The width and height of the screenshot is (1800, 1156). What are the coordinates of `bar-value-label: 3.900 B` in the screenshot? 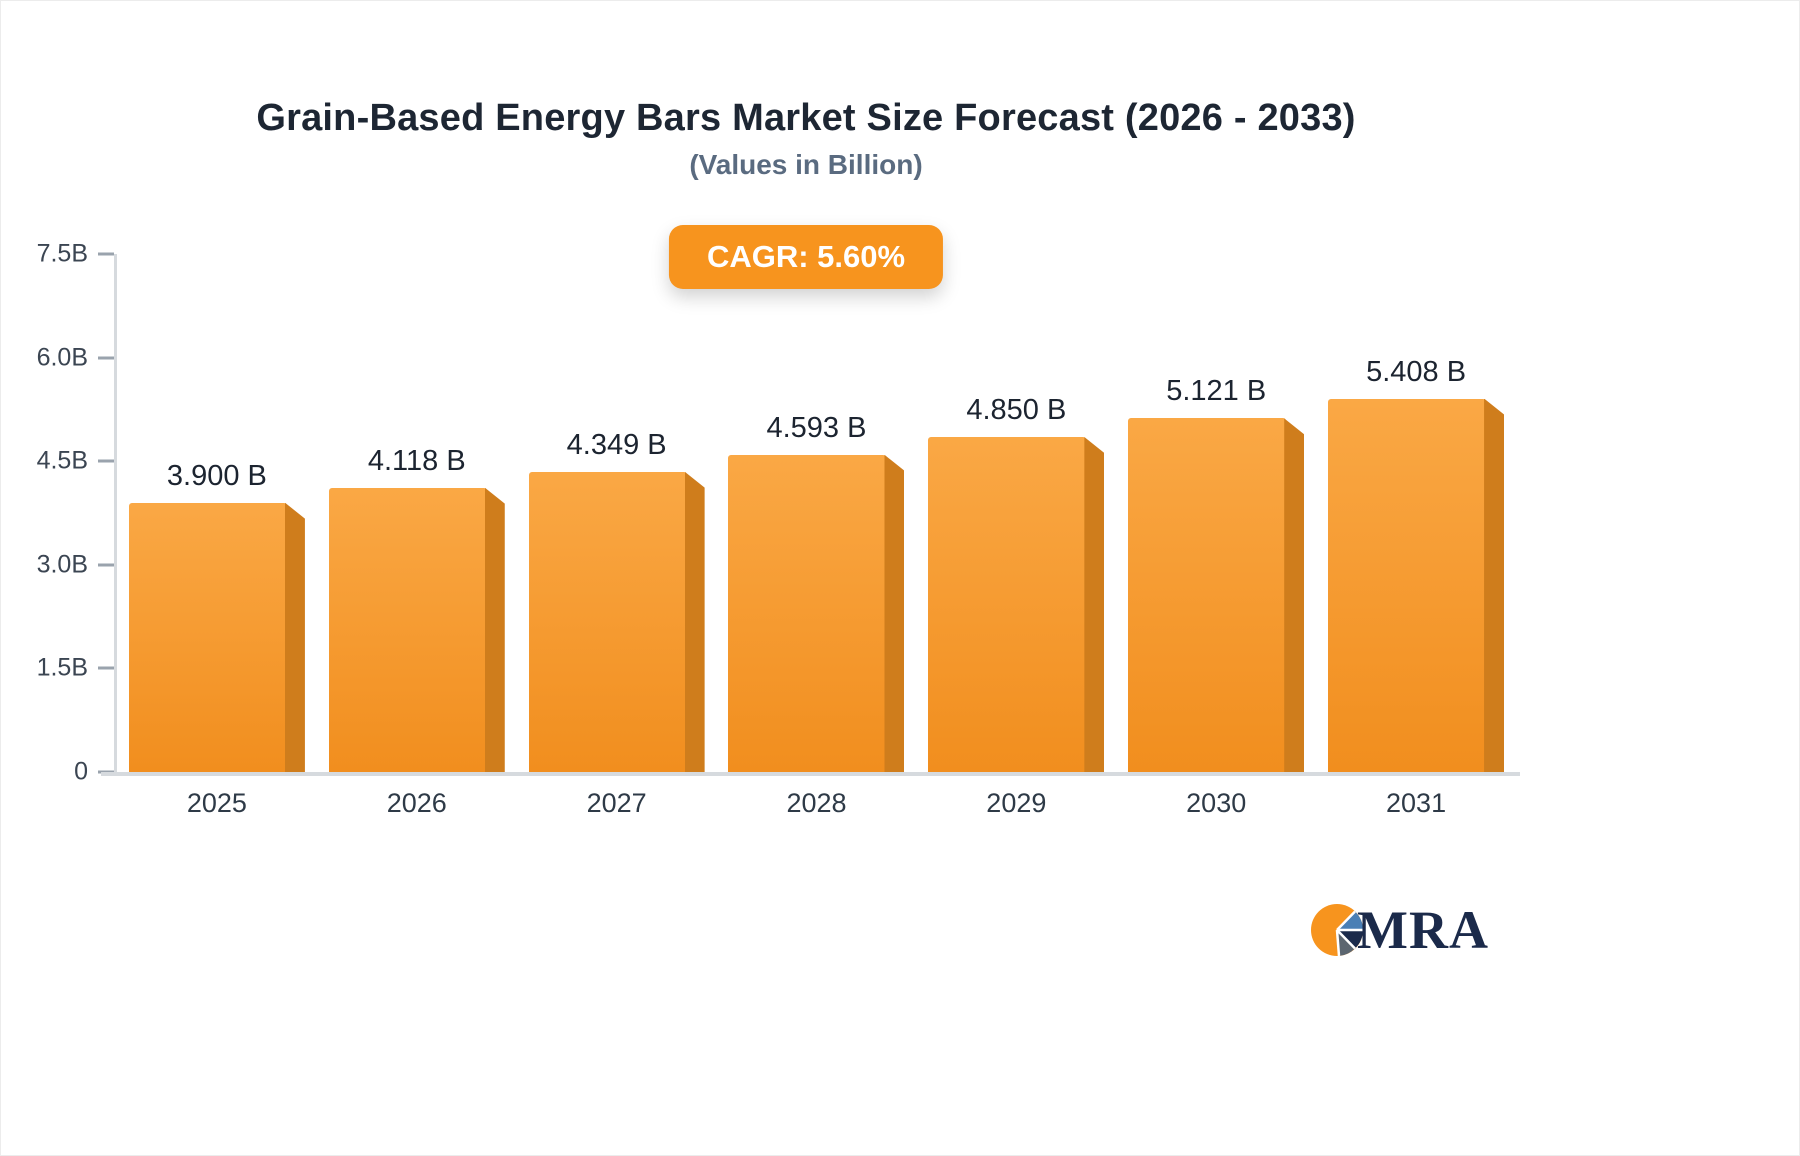 It's located at (216, 475).